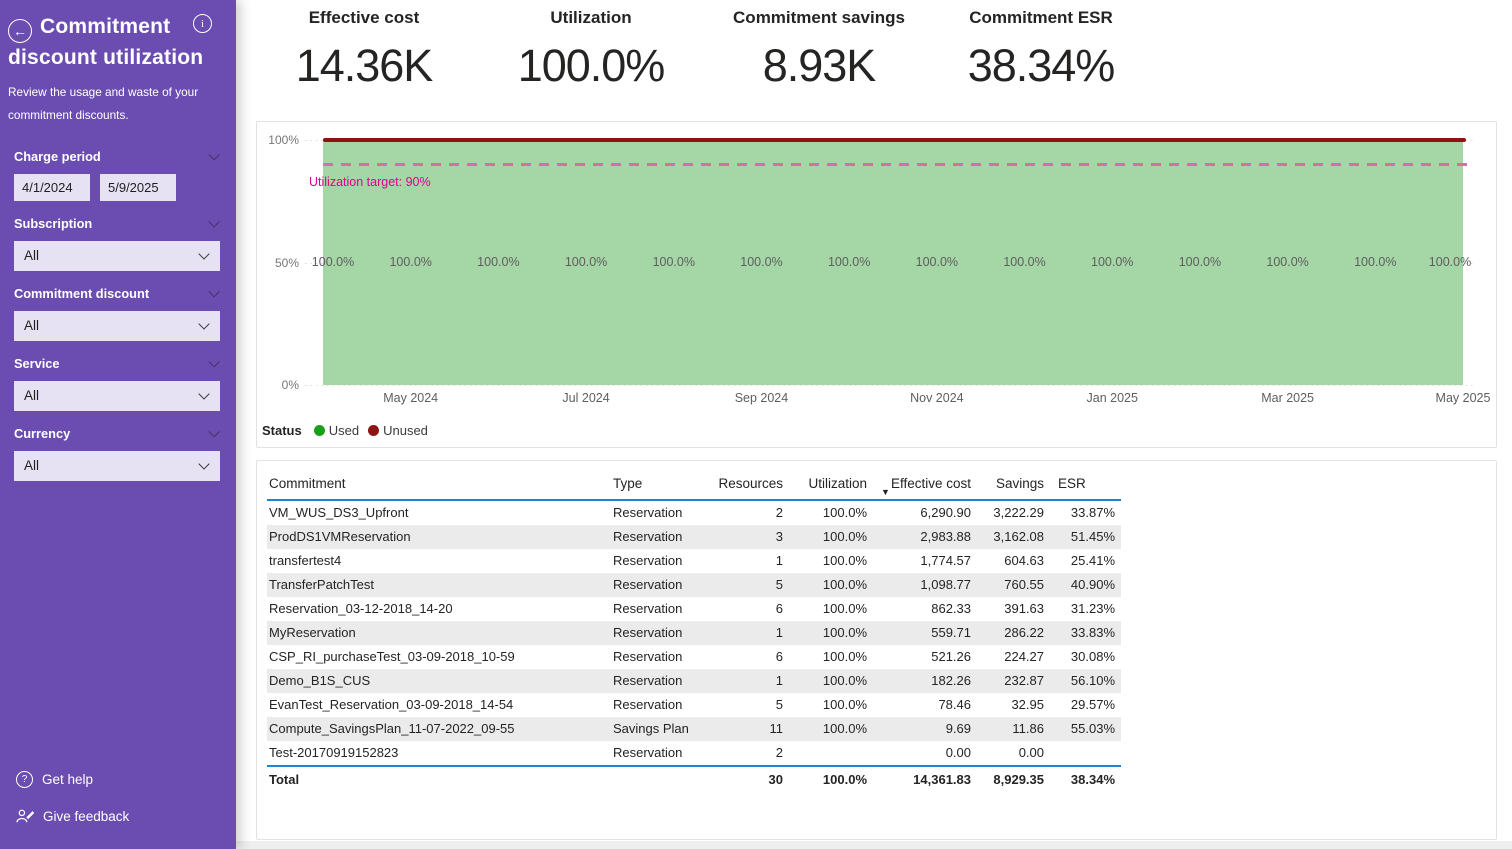 The height and width of the screenshot is (849, 1512). I want to click on cell-resources: 11, so click(776, 728).